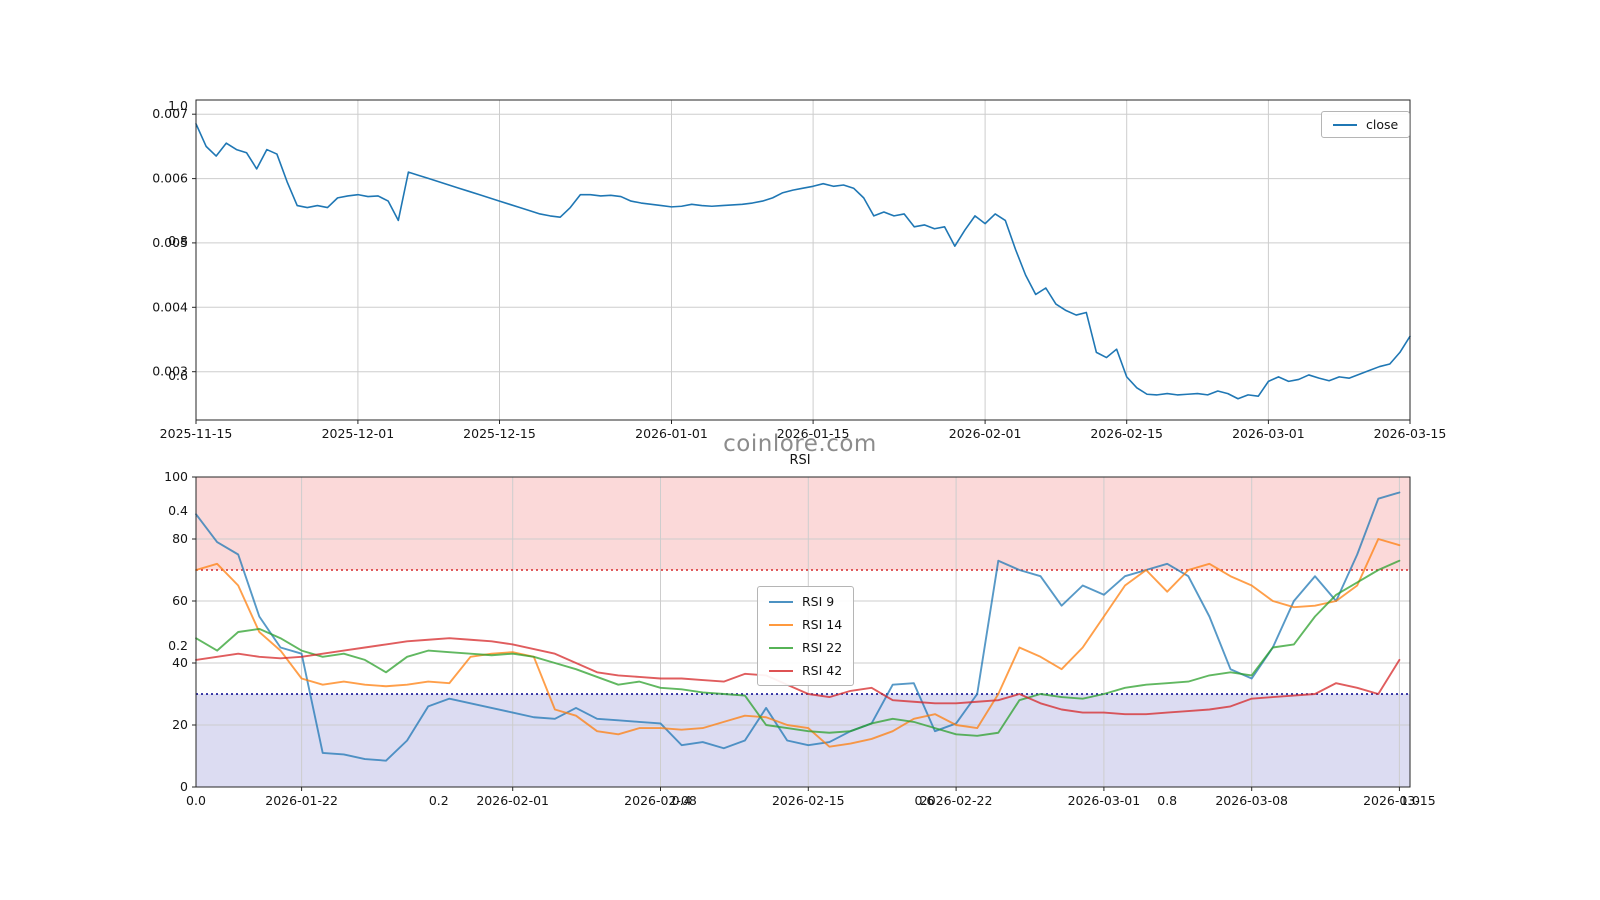  I want to click on svg-text: 0.005, so click(170, 242).